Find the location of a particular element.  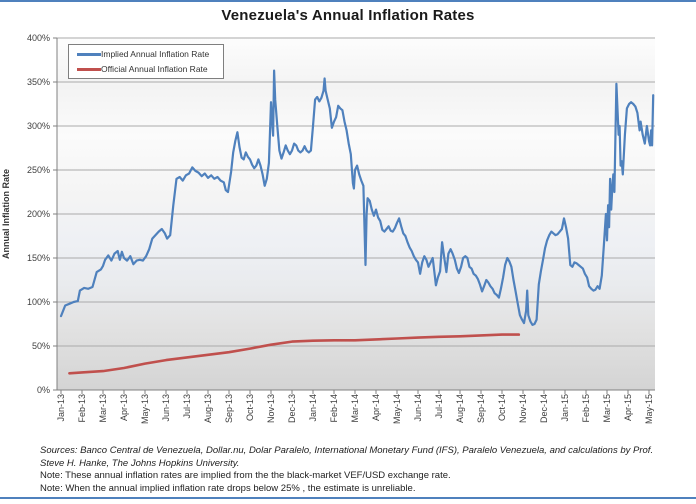

x-tick-label: Jun-13 is located at coordinates (166, 408).